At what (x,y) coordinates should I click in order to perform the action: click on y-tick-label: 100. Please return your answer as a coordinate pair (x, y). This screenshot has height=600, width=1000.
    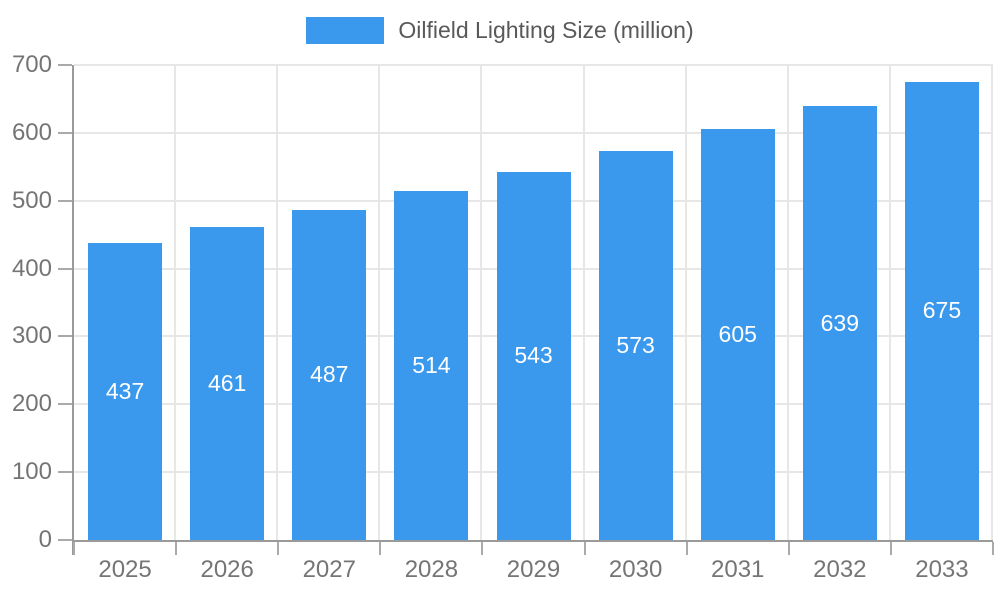
    Looking at the image, I should click on (31, 472).